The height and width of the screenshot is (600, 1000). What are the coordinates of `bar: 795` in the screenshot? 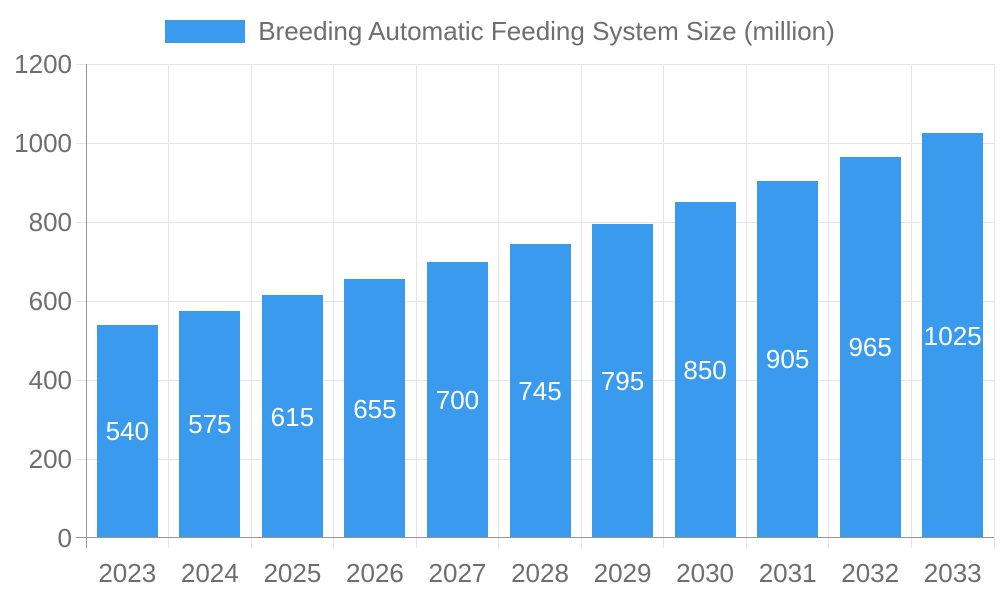 It's located at (623, 380).